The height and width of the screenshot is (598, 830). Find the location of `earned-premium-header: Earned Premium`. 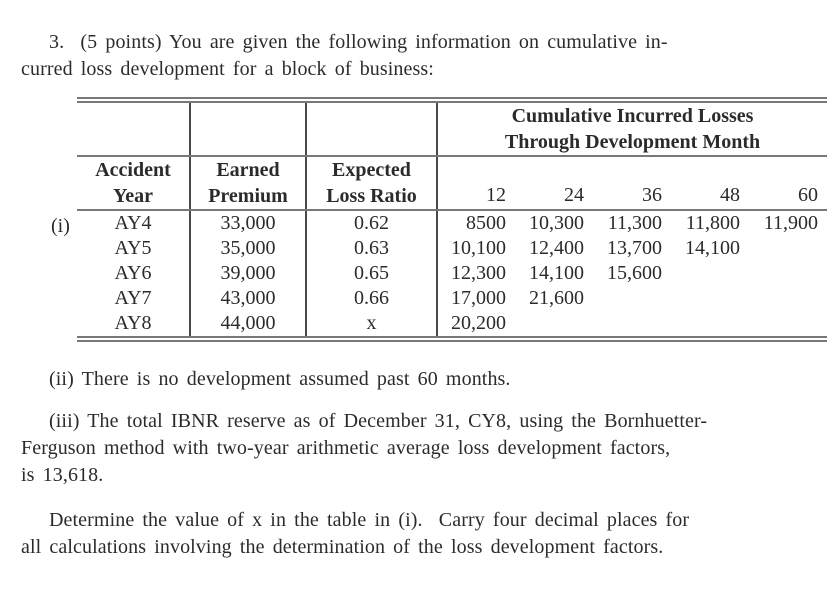

earned-premium-header: Earned Premium is located at coordinates (248, 183).